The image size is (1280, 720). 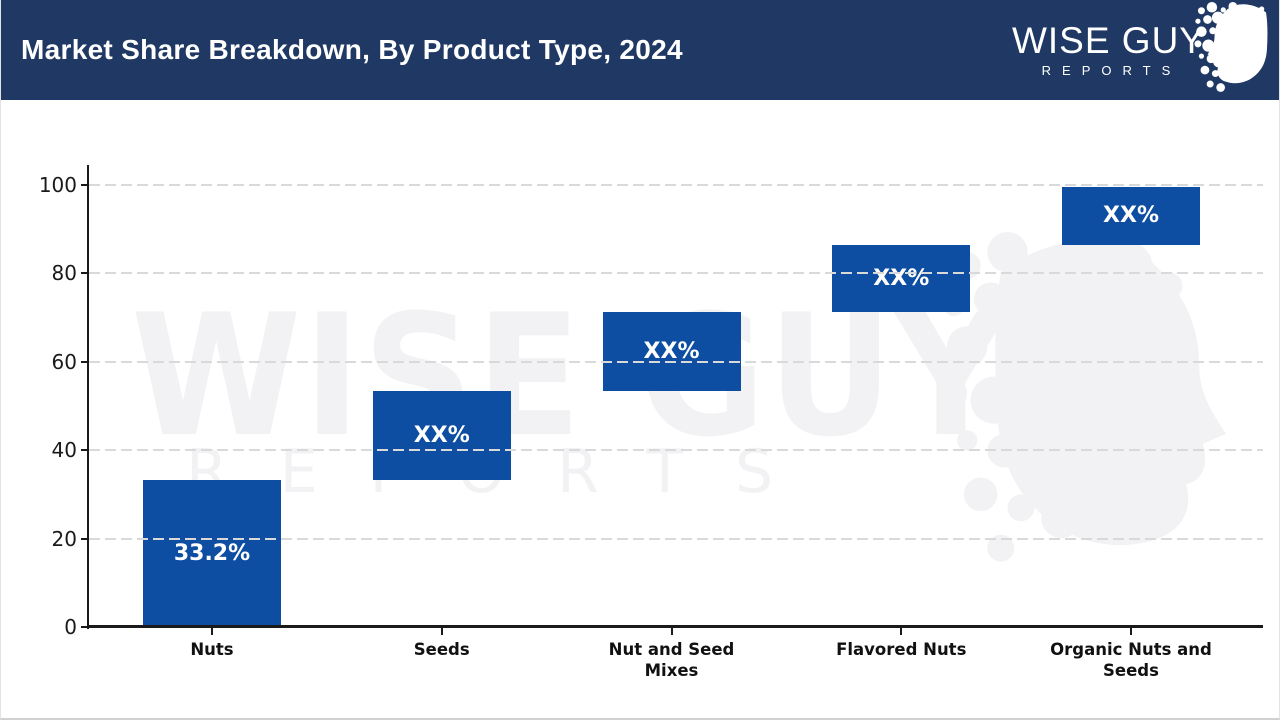 I want to click on bar-value-label-seeds: XX%, so click(x=441, y=435).